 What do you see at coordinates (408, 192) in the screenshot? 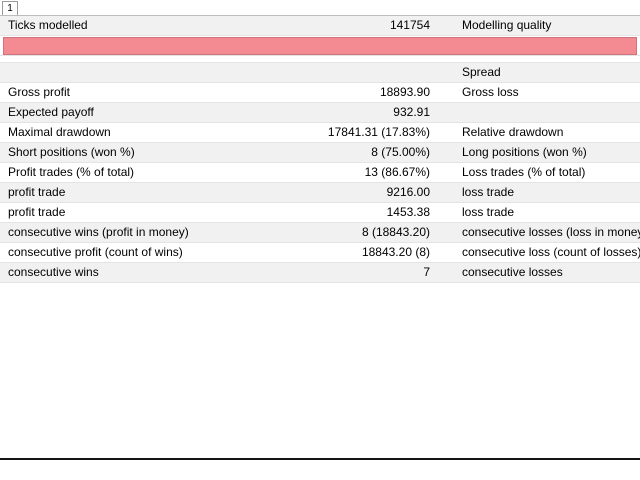
I see `row-value-1: 9216.00` at bounding box center [408, 192].